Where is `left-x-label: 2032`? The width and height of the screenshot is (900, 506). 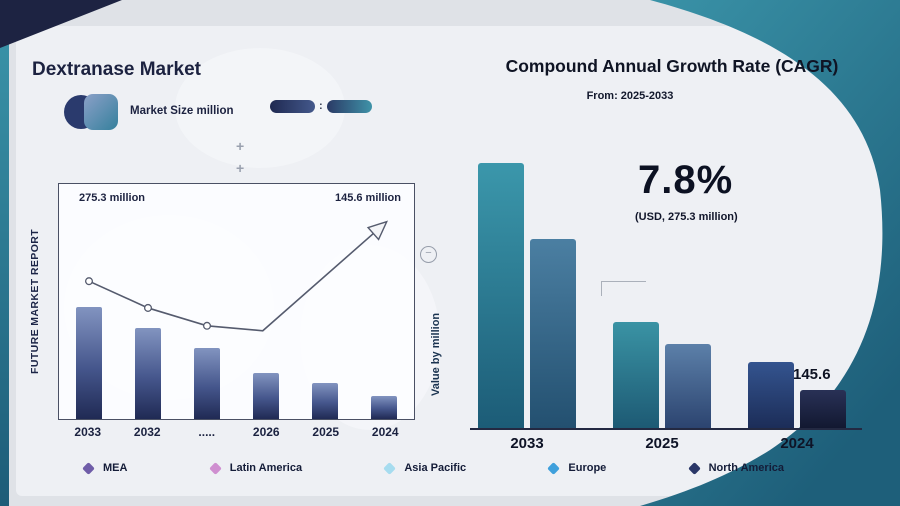
left-x-label: 2032 is located at coordinates (147, 432).